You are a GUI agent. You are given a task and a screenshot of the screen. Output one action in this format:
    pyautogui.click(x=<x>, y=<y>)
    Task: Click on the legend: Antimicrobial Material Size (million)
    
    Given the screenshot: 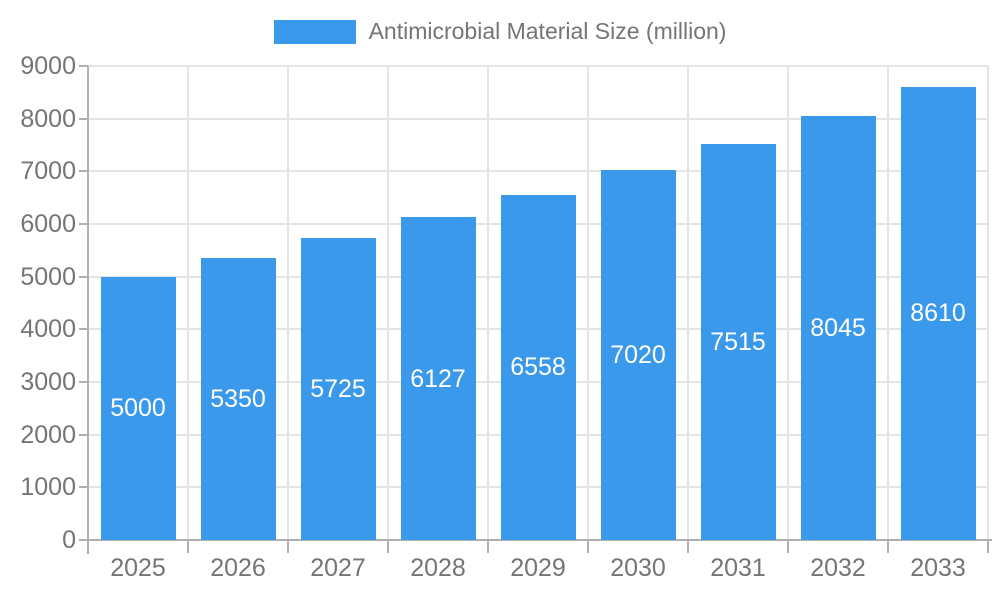 What is the action you would take?
    pyautogui.click(x=500, y=31)
    